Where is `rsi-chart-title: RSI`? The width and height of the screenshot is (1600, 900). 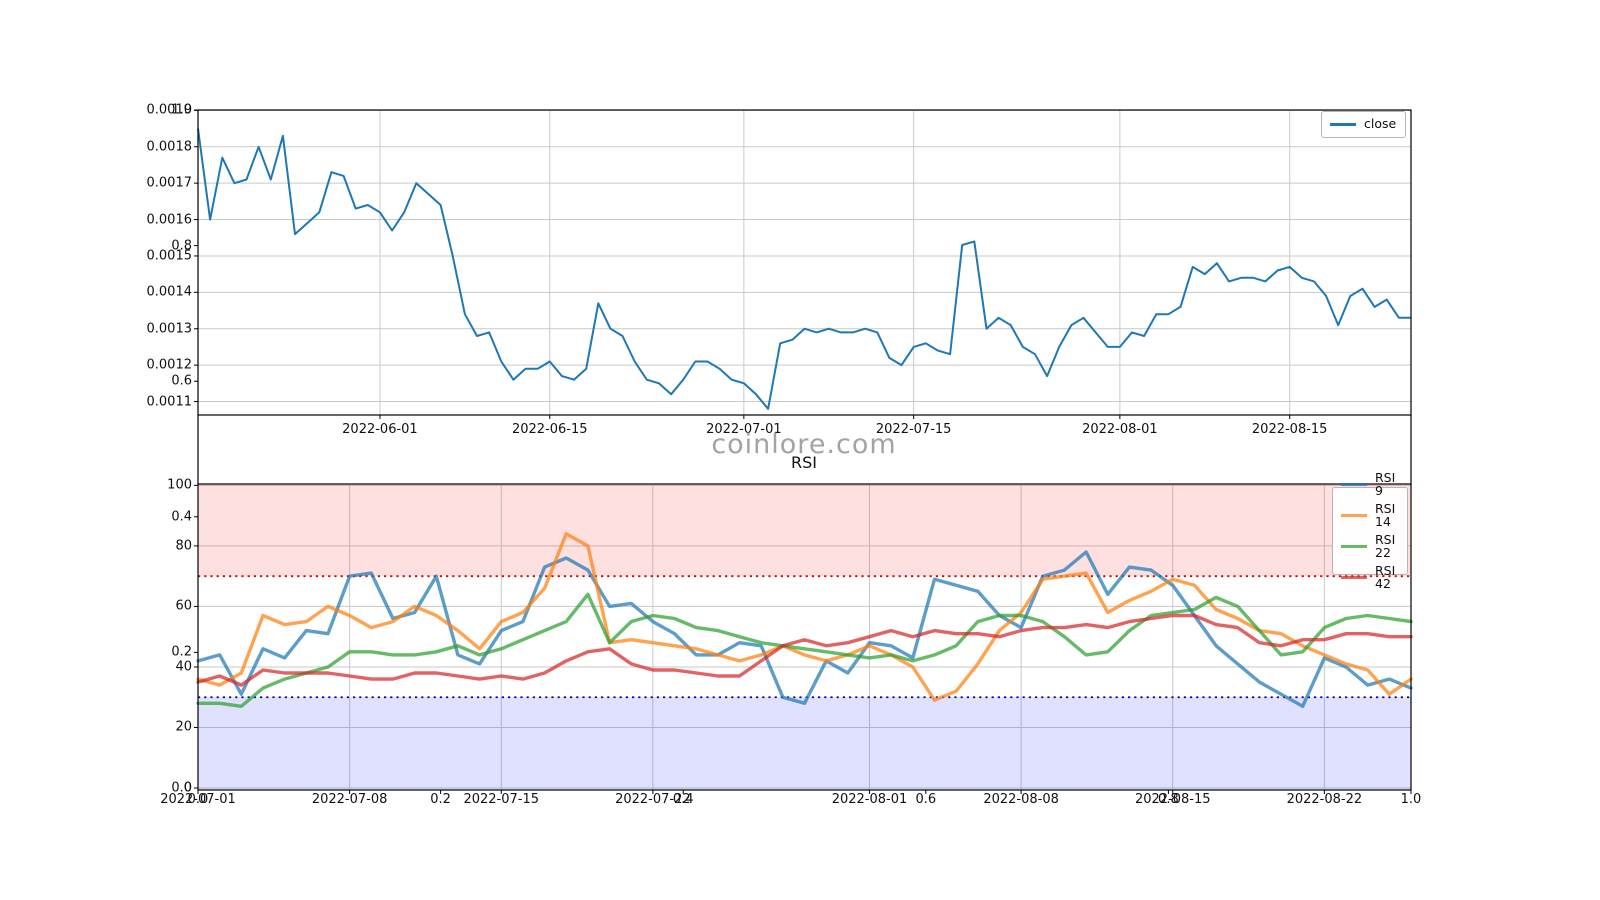 rsi-chart-title: RSI is located at coordinates (804, 462).